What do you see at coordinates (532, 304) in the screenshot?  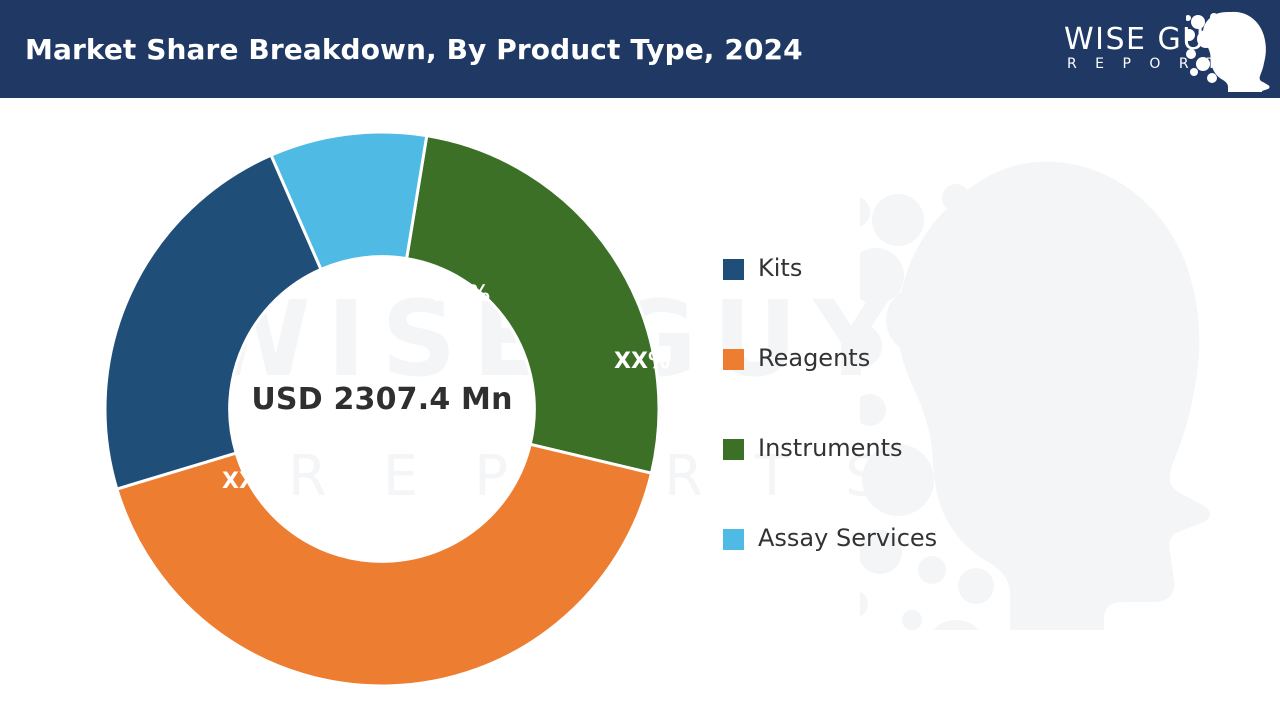 I see `donut-slice-instruments` at bounding box center [532, 304].